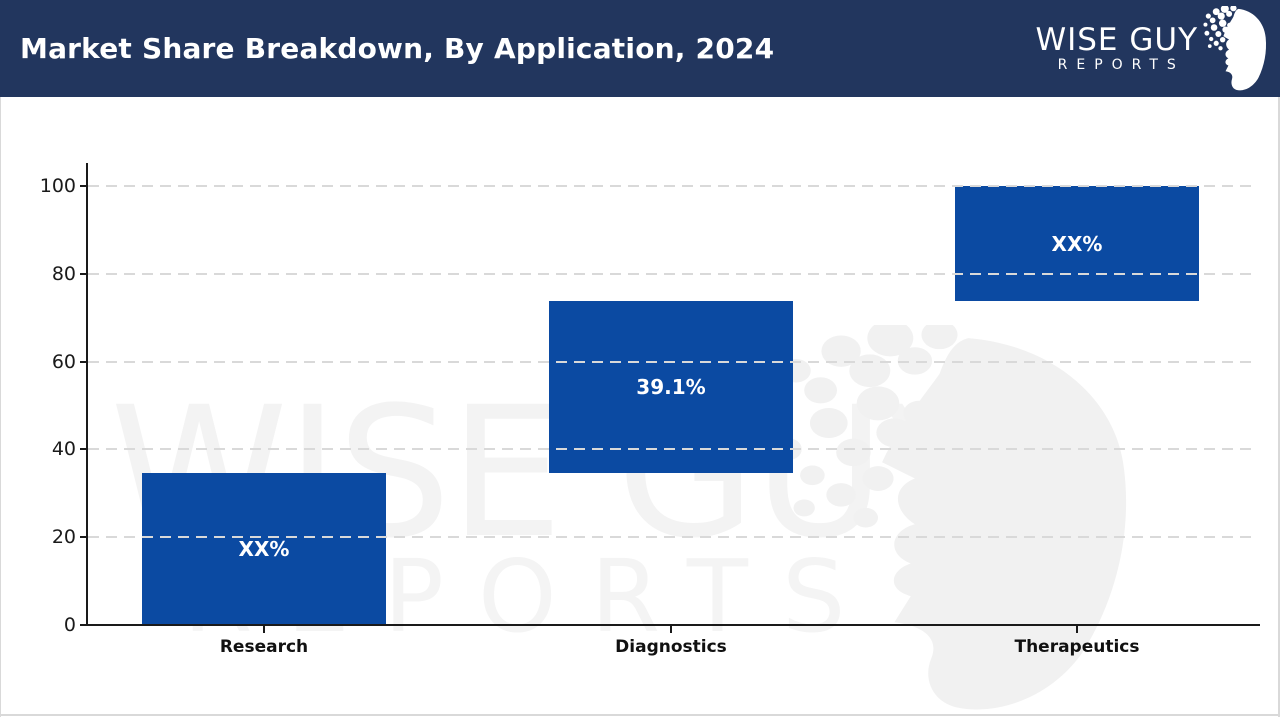 This screenshot has height=720, width=1280. I want to click on x-category-label-therapeutics: Therapeutics, so click(1077, 647).